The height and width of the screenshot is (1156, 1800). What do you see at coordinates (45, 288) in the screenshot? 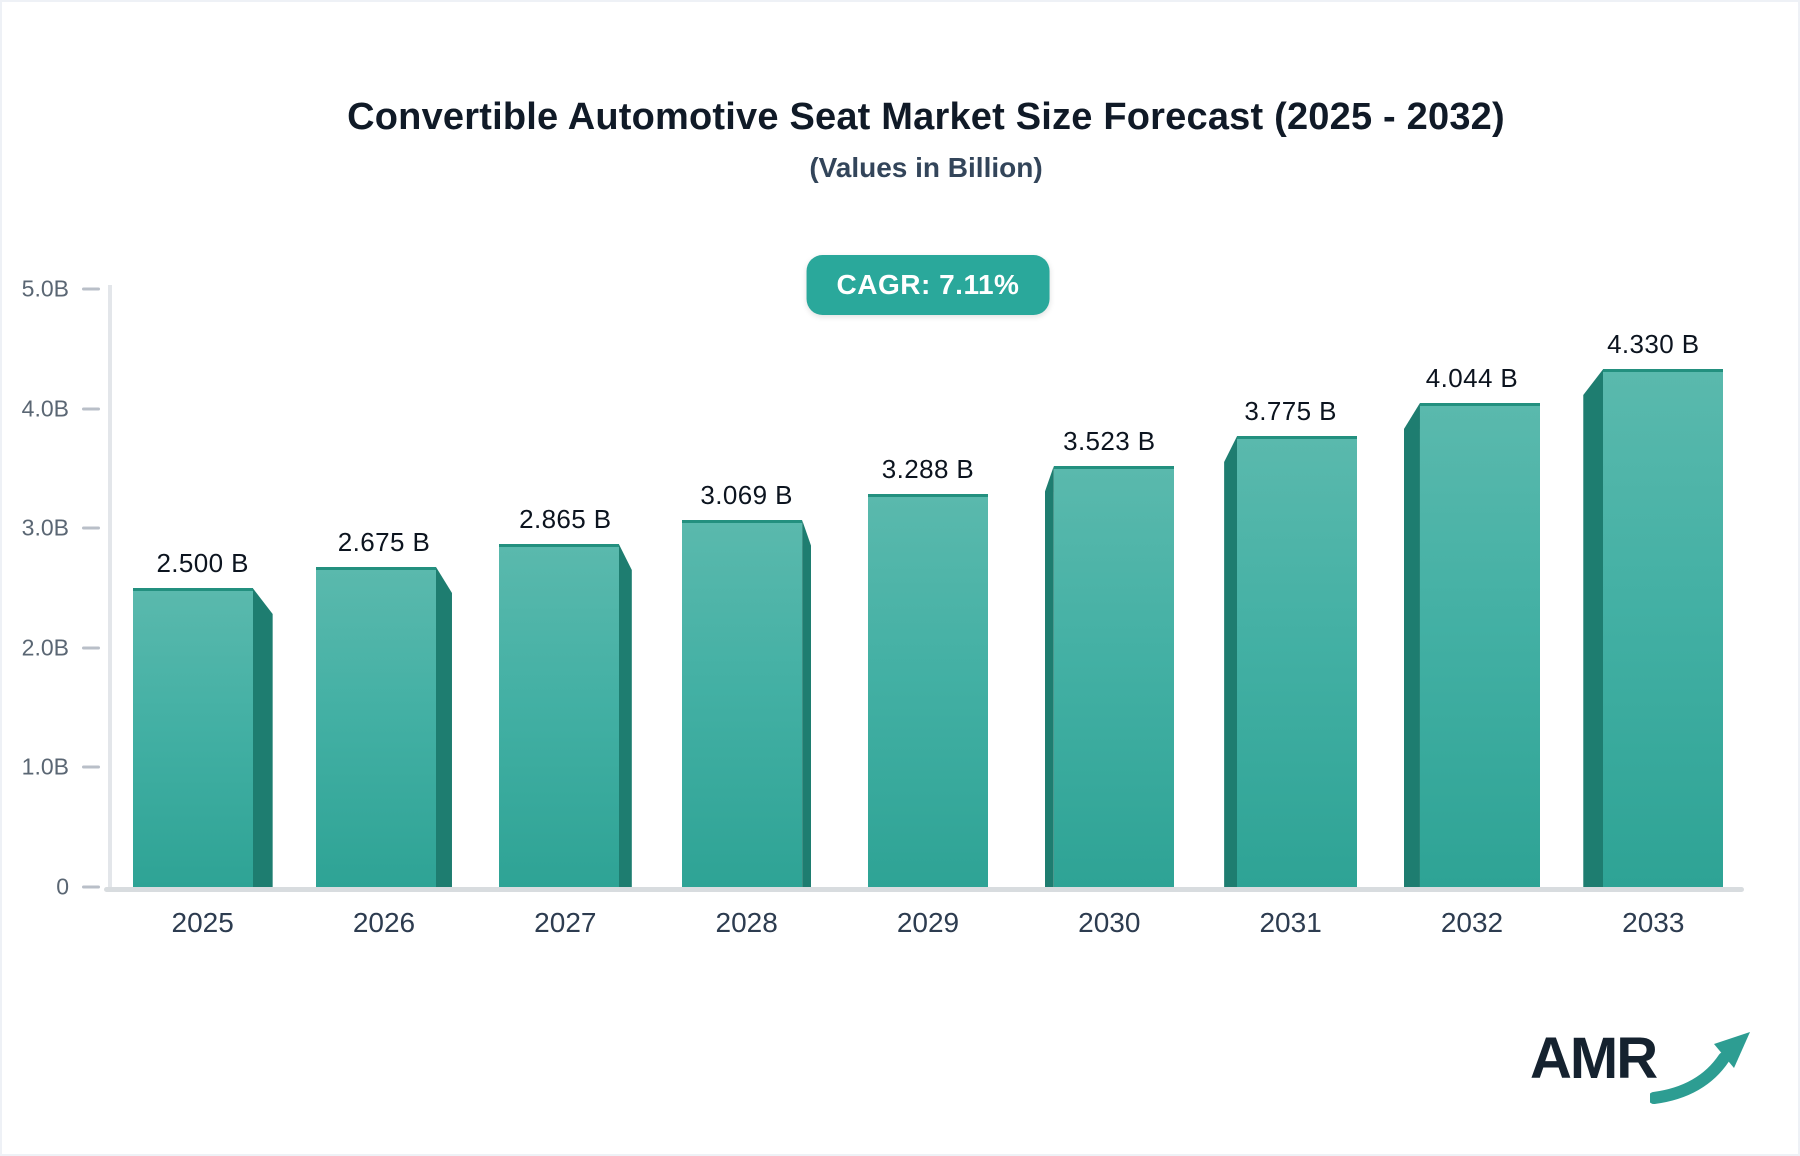
I see `y-tick-label: 5.0B` at bounding box center [45, 288].